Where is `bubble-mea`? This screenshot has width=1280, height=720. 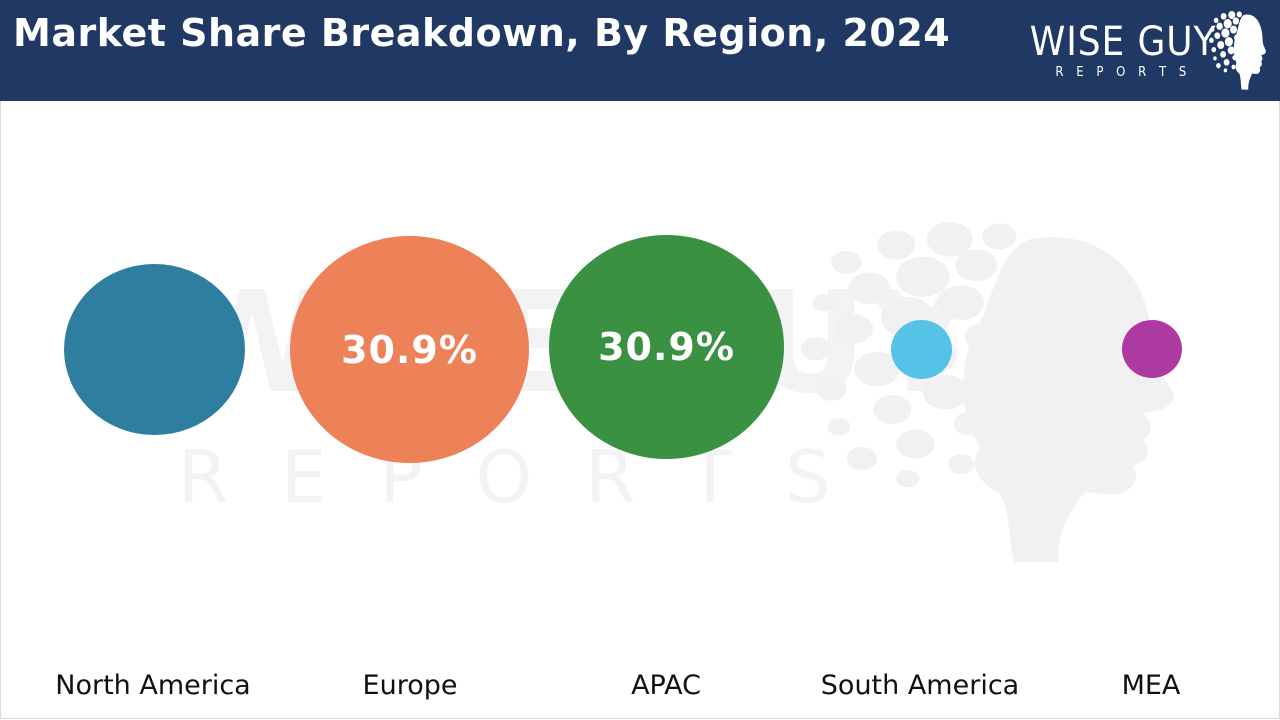 bubble-mea is located at coordinates (1152, 349).